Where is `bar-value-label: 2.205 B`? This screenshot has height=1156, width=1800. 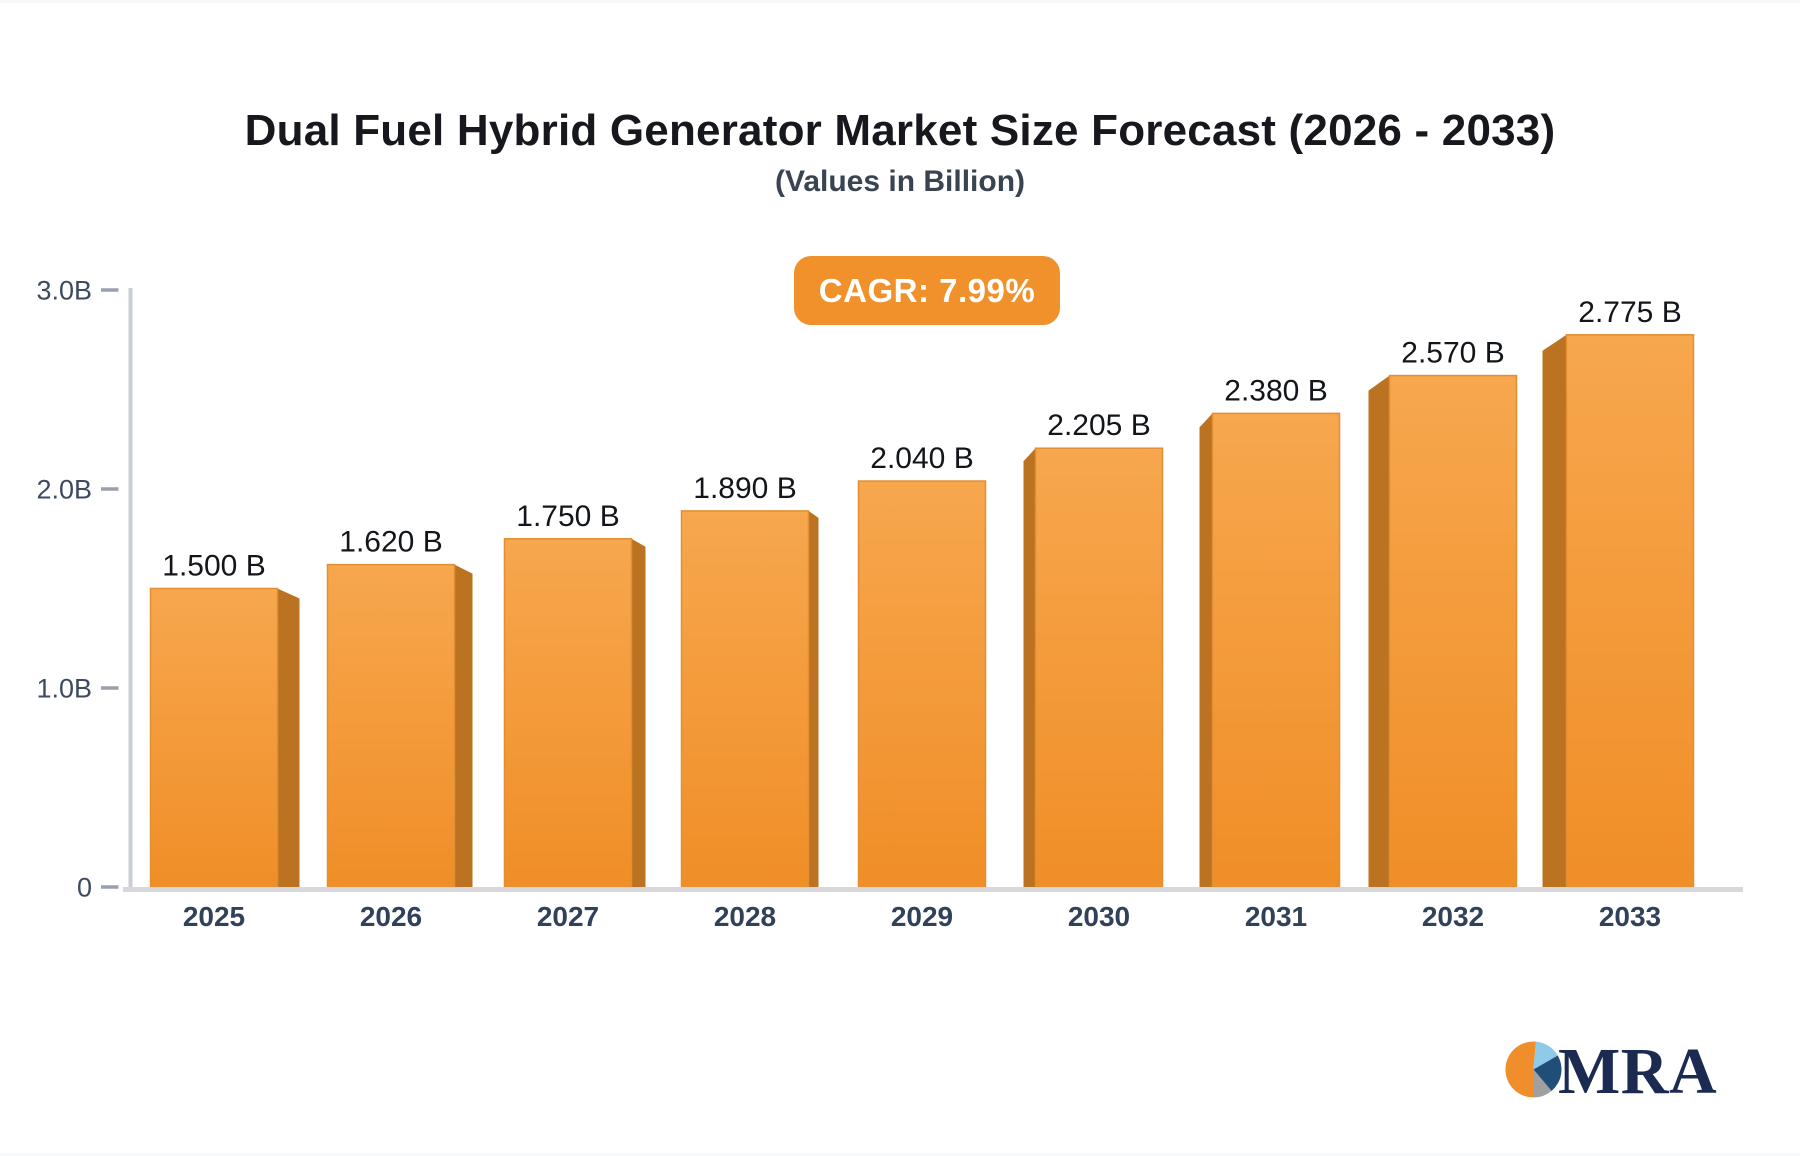 bar-value-label: 2.205 B is located at coordinates (1098, 425).